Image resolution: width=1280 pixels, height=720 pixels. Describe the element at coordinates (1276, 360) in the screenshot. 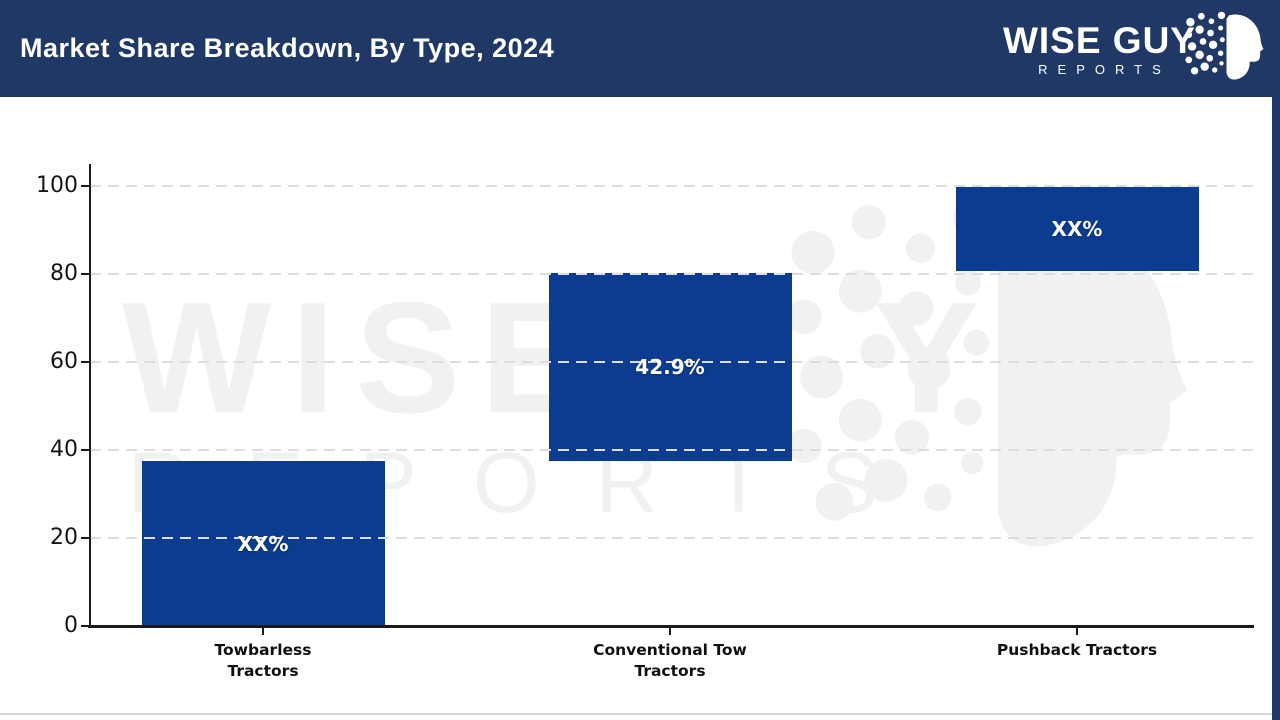

I see `right-edge-strip` at that location.